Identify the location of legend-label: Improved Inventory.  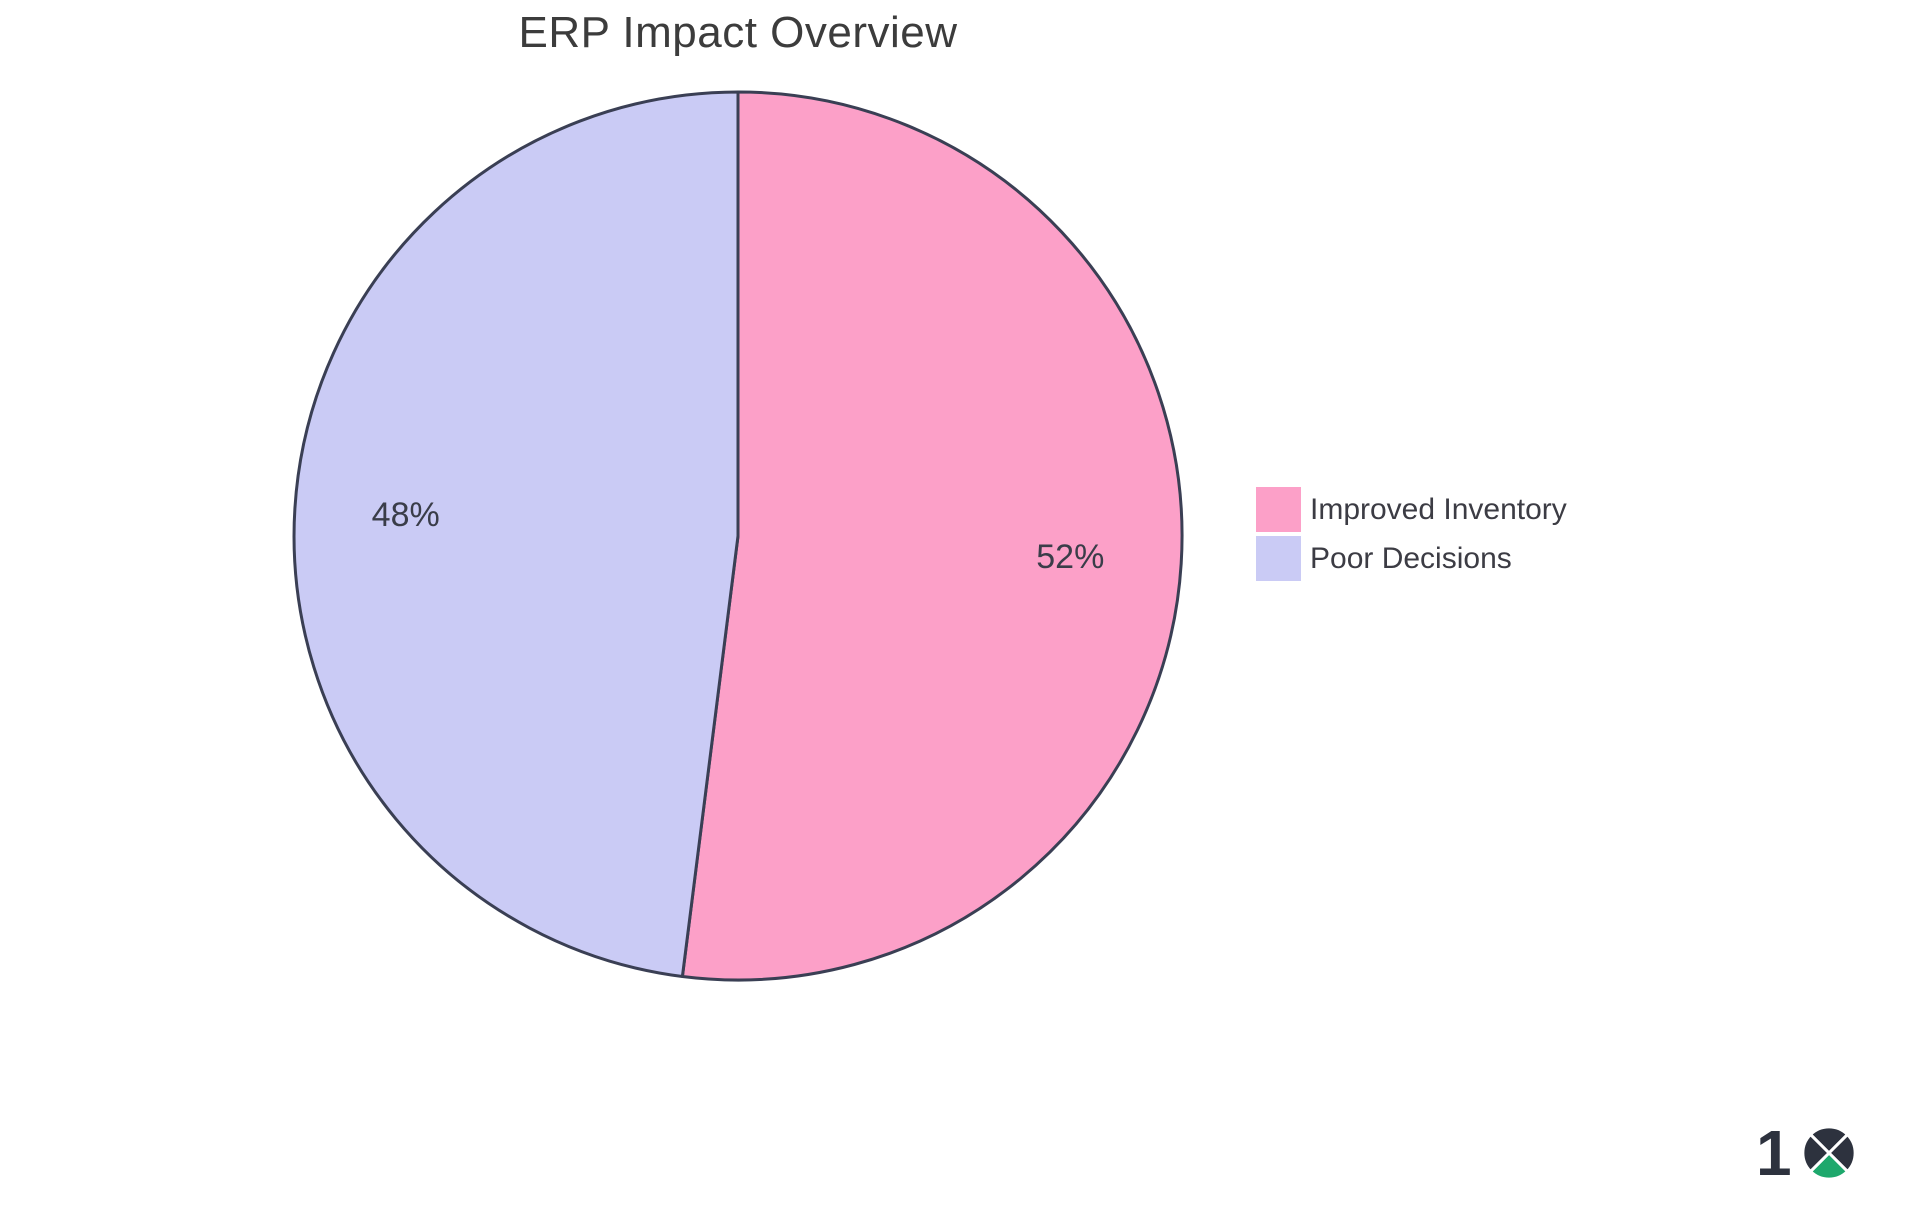
(1438, 509).